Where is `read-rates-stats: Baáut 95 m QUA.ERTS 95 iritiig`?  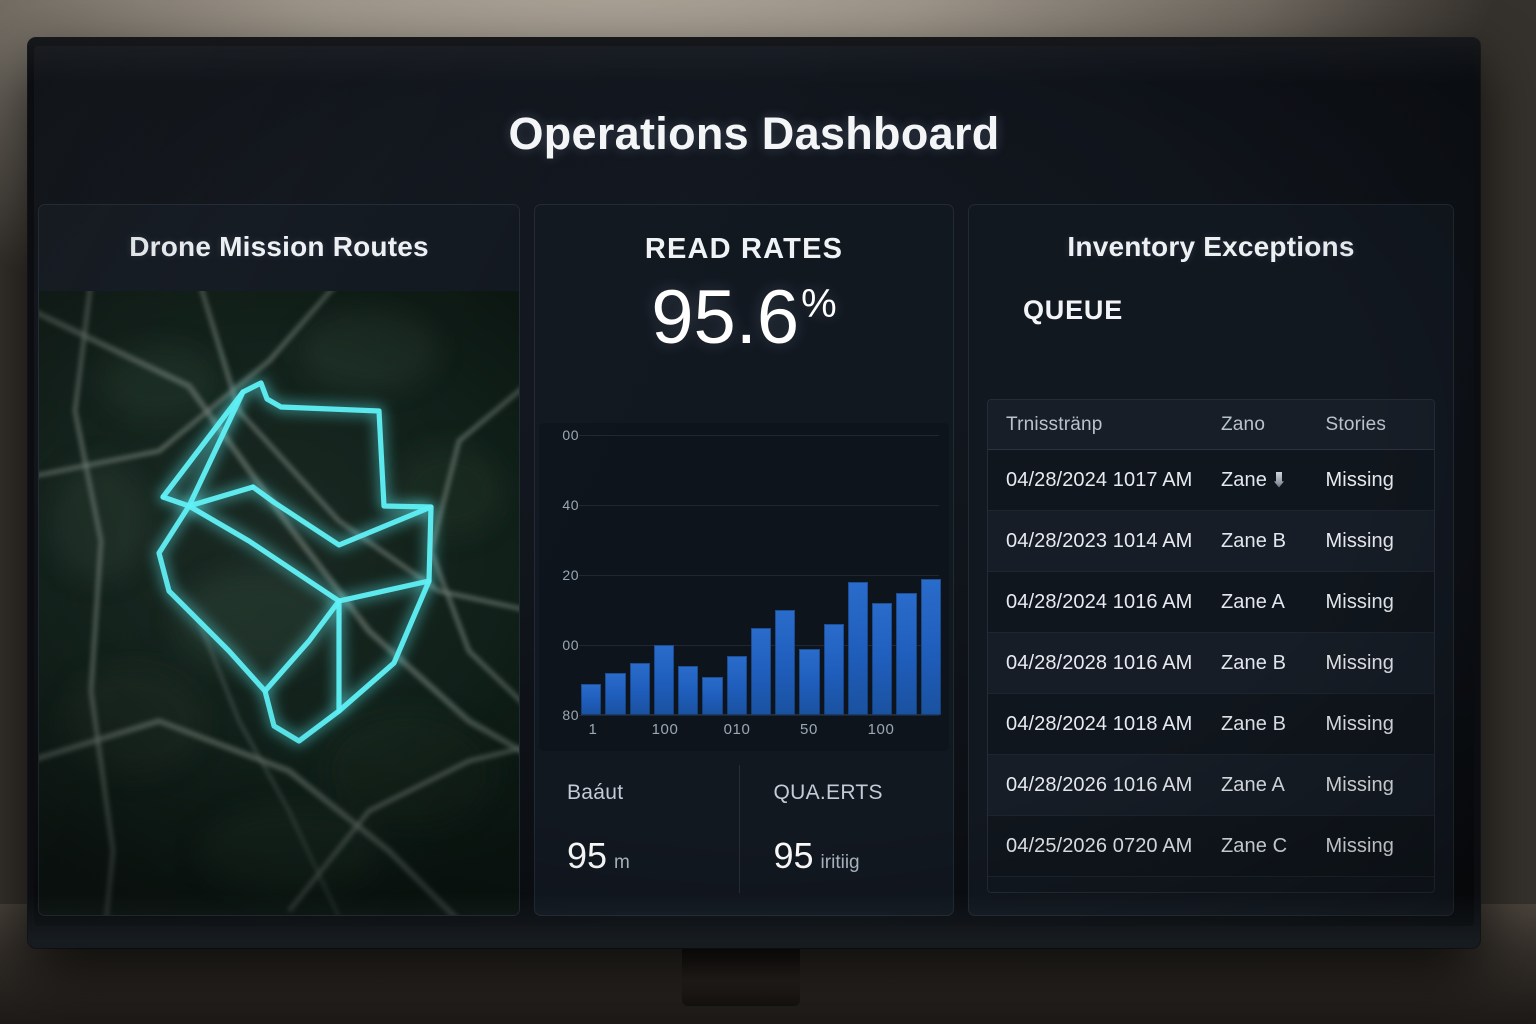
read-rates-stats: Baáut 95 m QUA.ERTS 95 iritiig is located at coordinates (744, 829).